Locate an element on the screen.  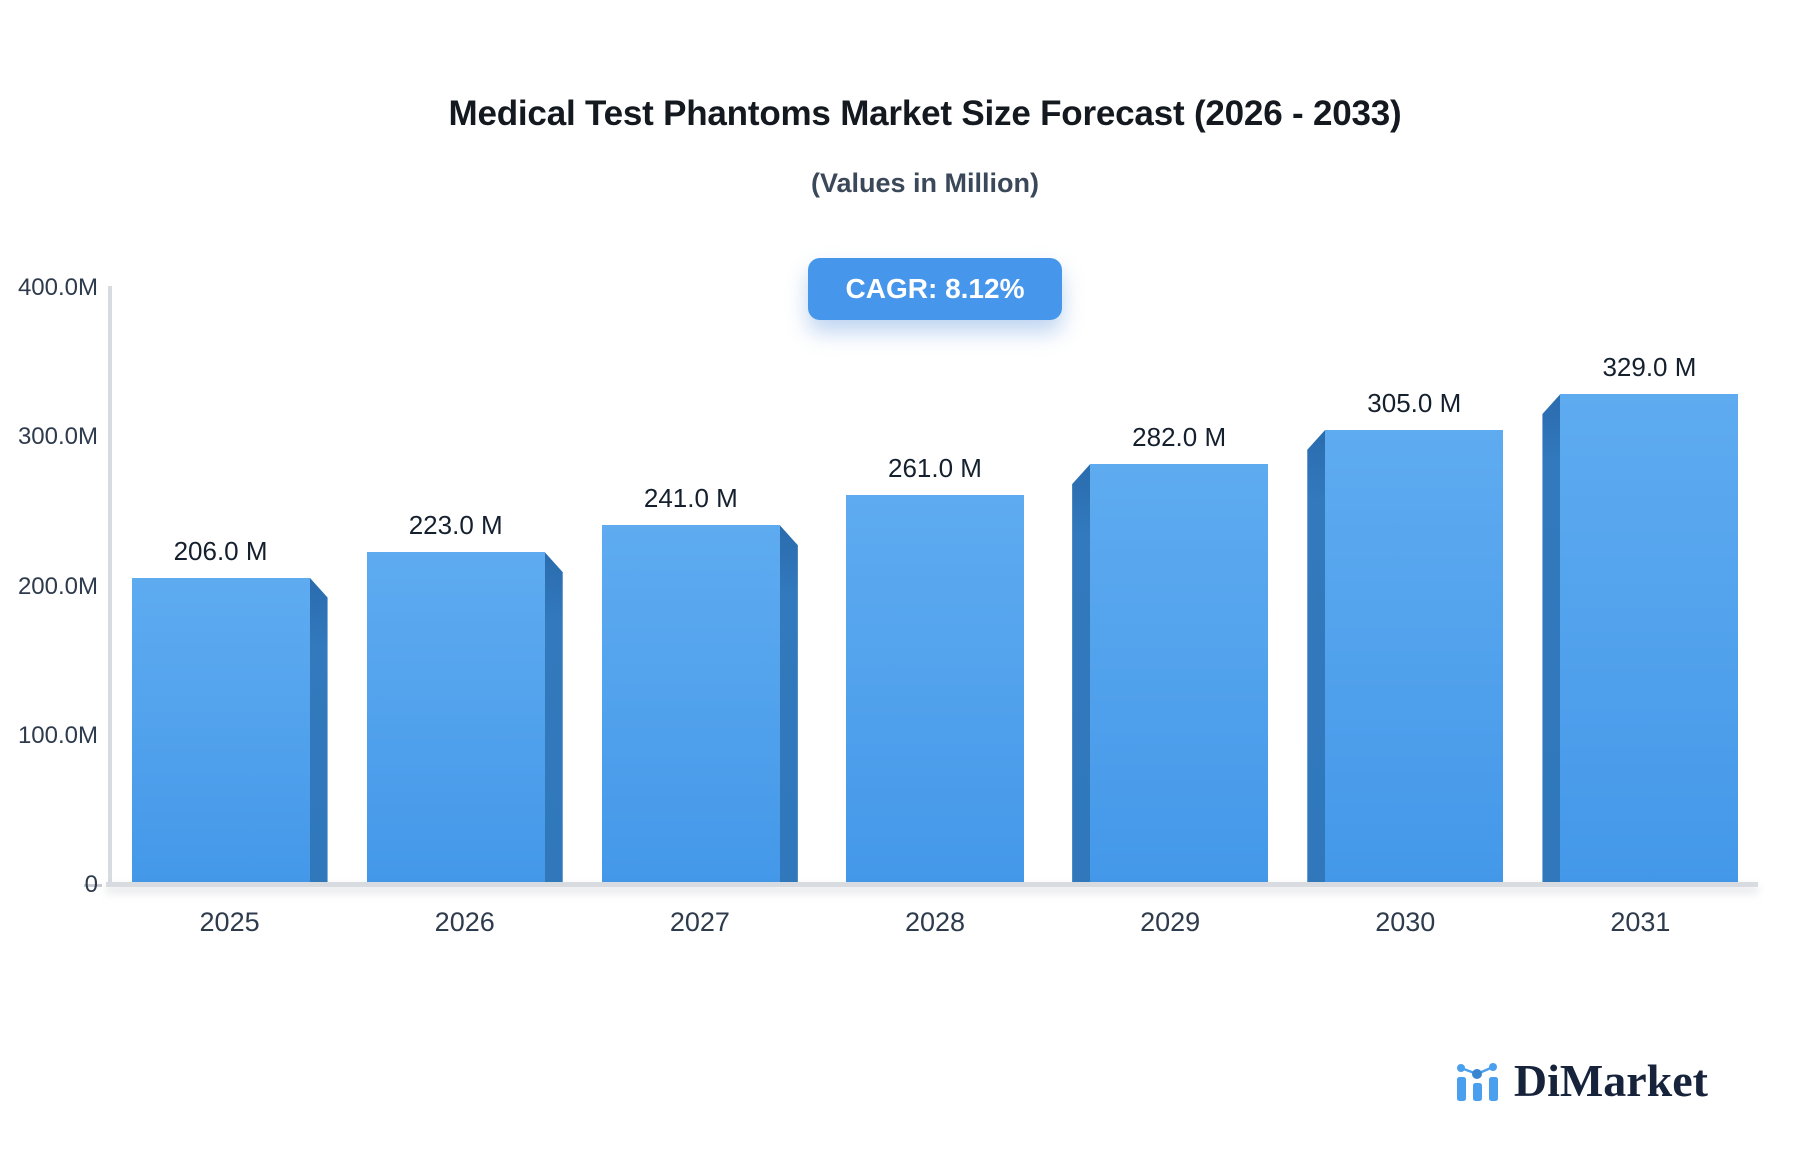
x-axis-label-2027: 2027 is located at coordinates (699, 922).